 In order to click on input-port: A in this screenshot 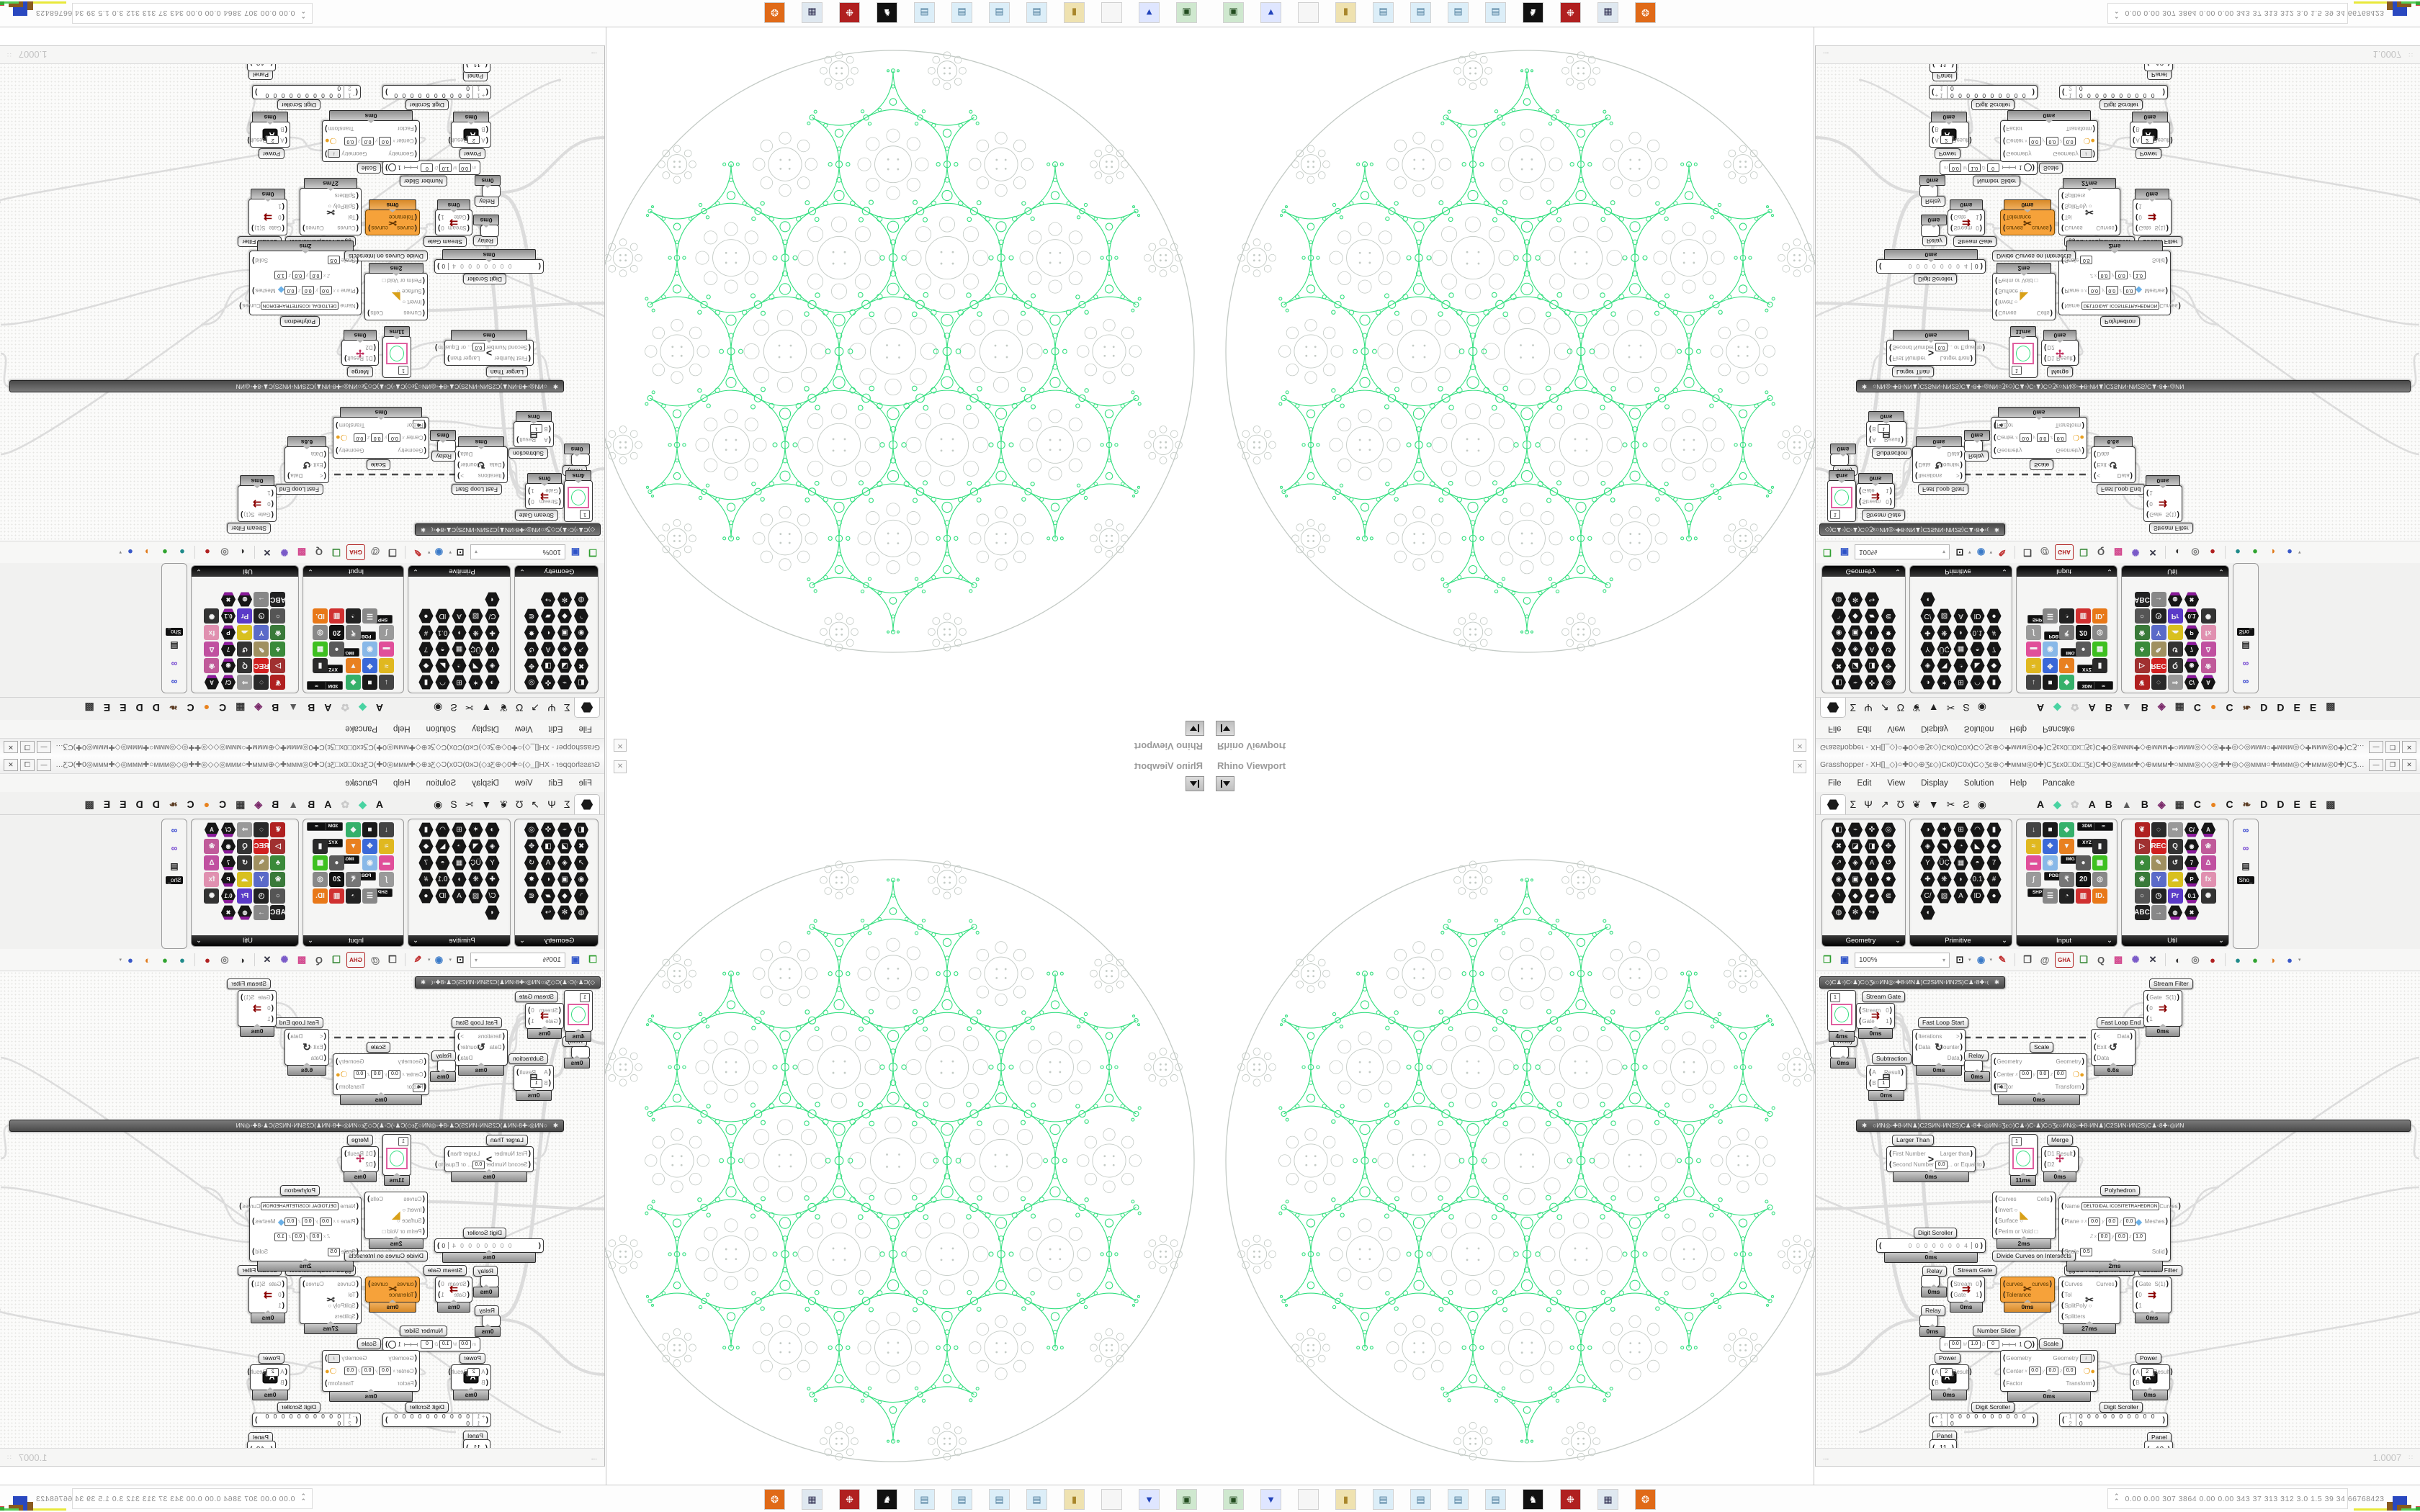, I will do `click(1872, 1072)`.